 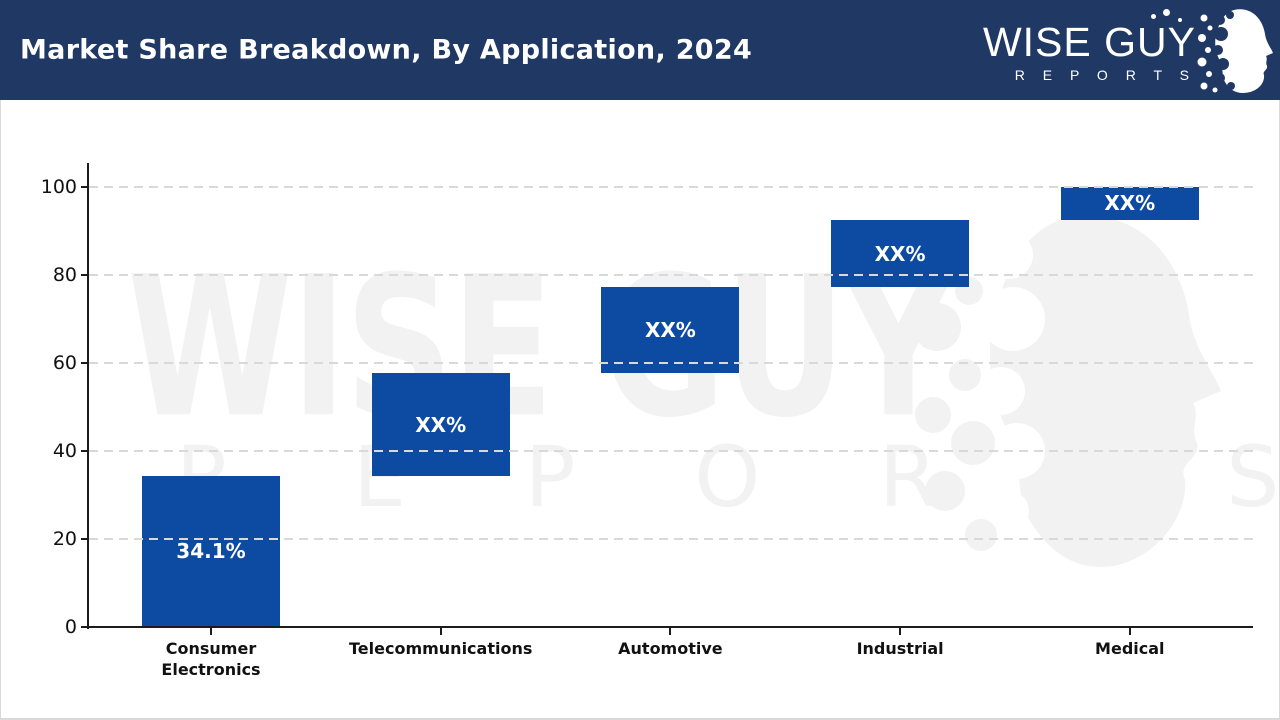 What do you see at coordinates (64, 362) in the screenshot?
I see `y-tick-label: 60` at bounding box center [64, 362].